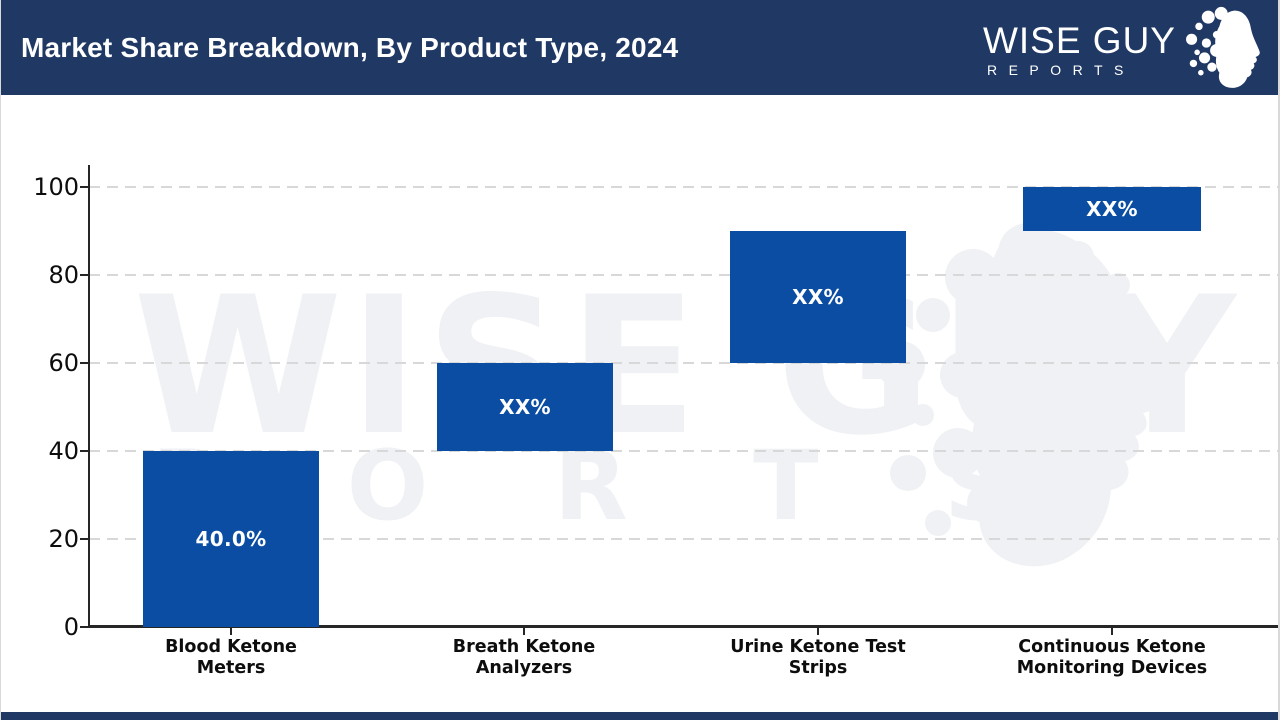  I want to click on x-category-label-line: Analyzers, so click(524, 668).